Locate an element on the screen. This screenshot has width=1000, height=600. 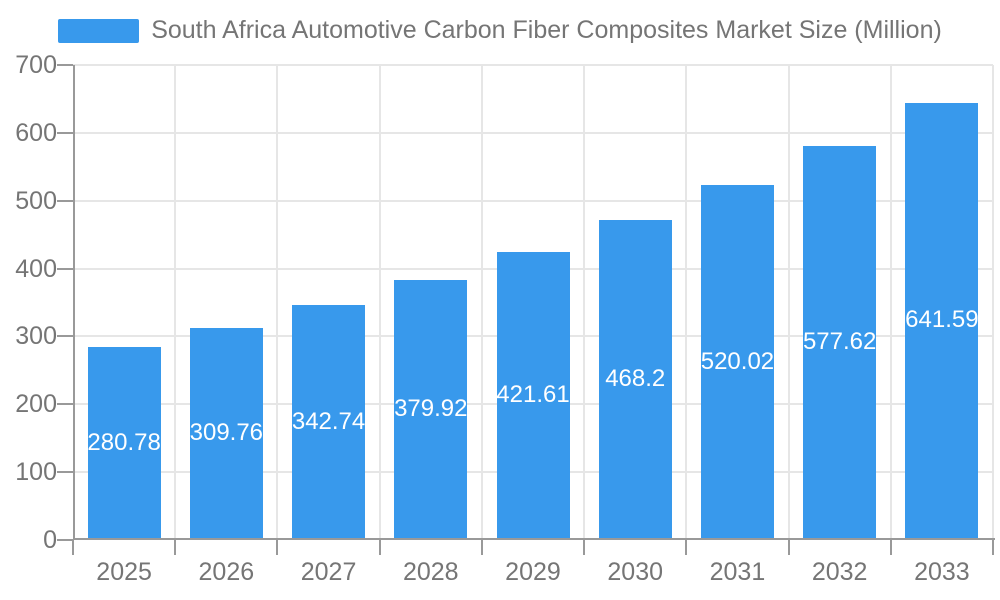
x-axis-line is located at coordinates (534, 539).